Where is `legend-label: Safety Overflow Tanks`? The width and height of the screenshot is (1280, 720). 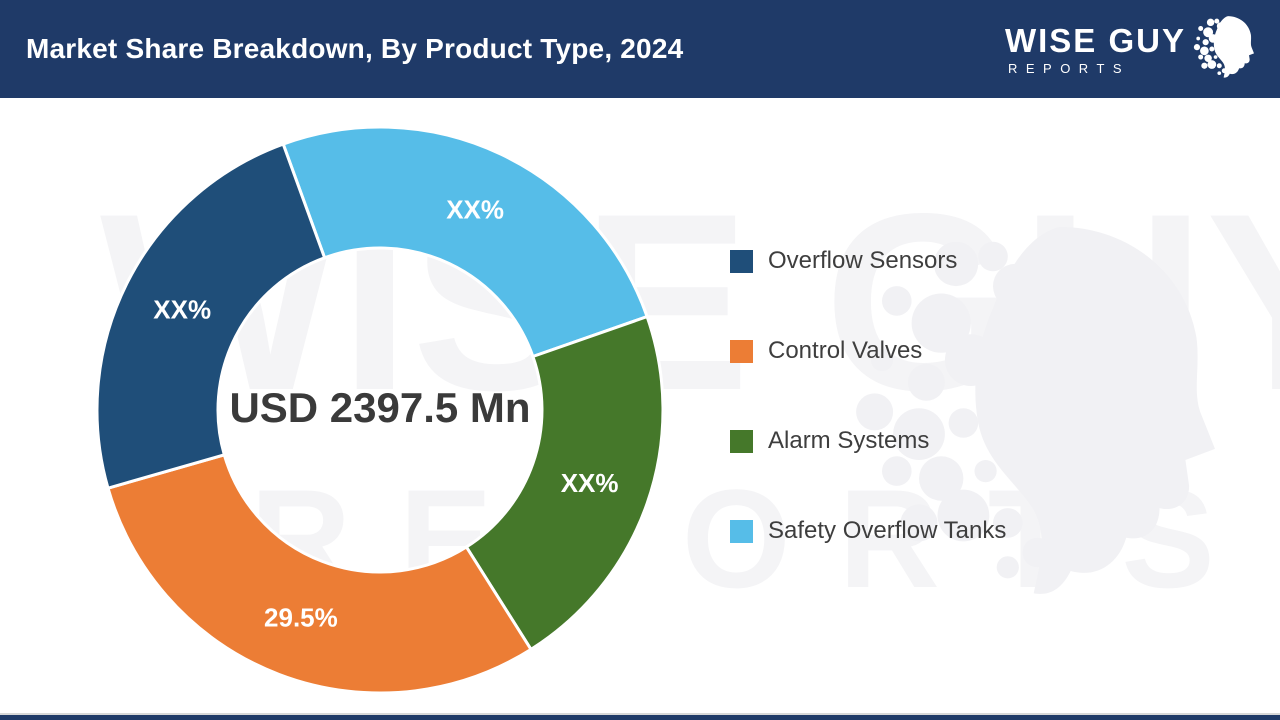
legend-label: Safety Overflow Tanks is located at coordinates (887, 530).